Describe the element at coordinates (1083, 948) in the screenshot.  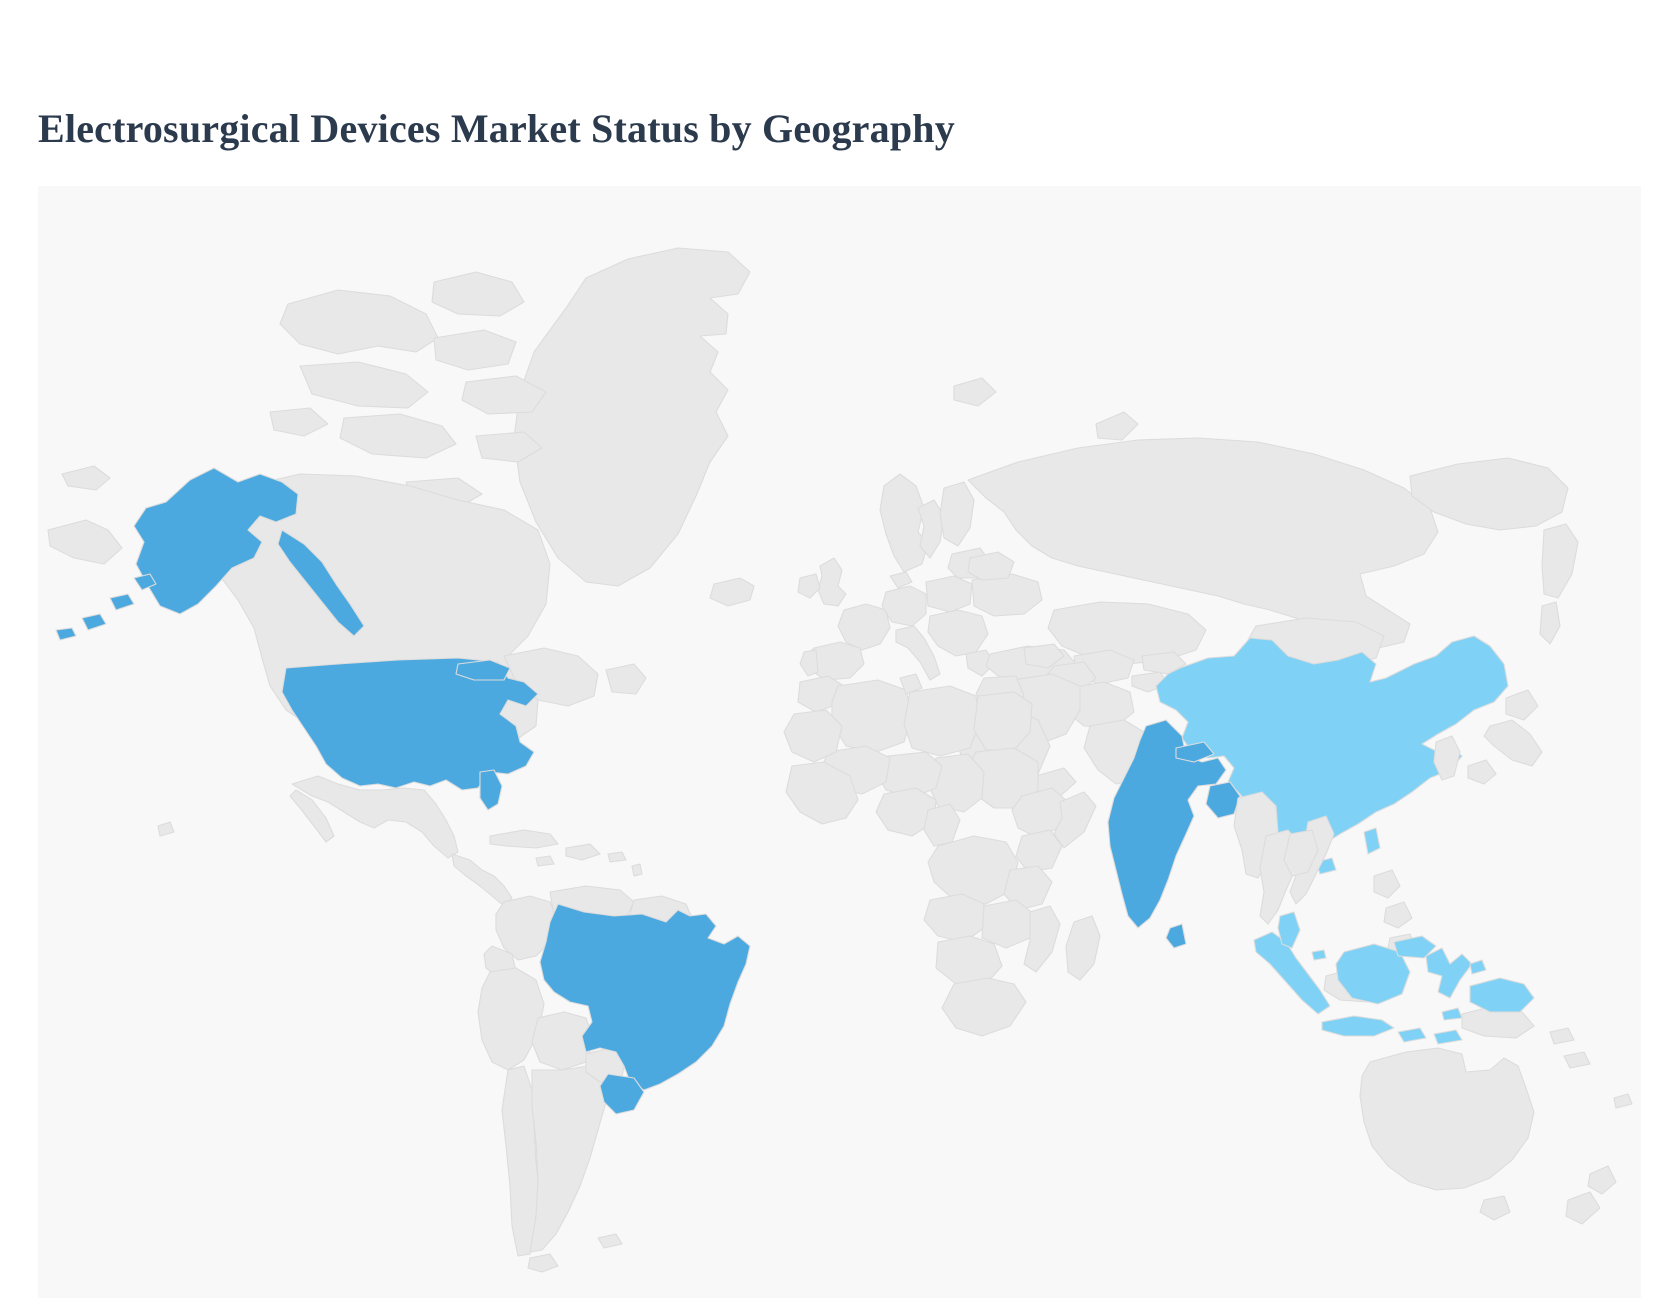
I see `region-madagascar` at that location.